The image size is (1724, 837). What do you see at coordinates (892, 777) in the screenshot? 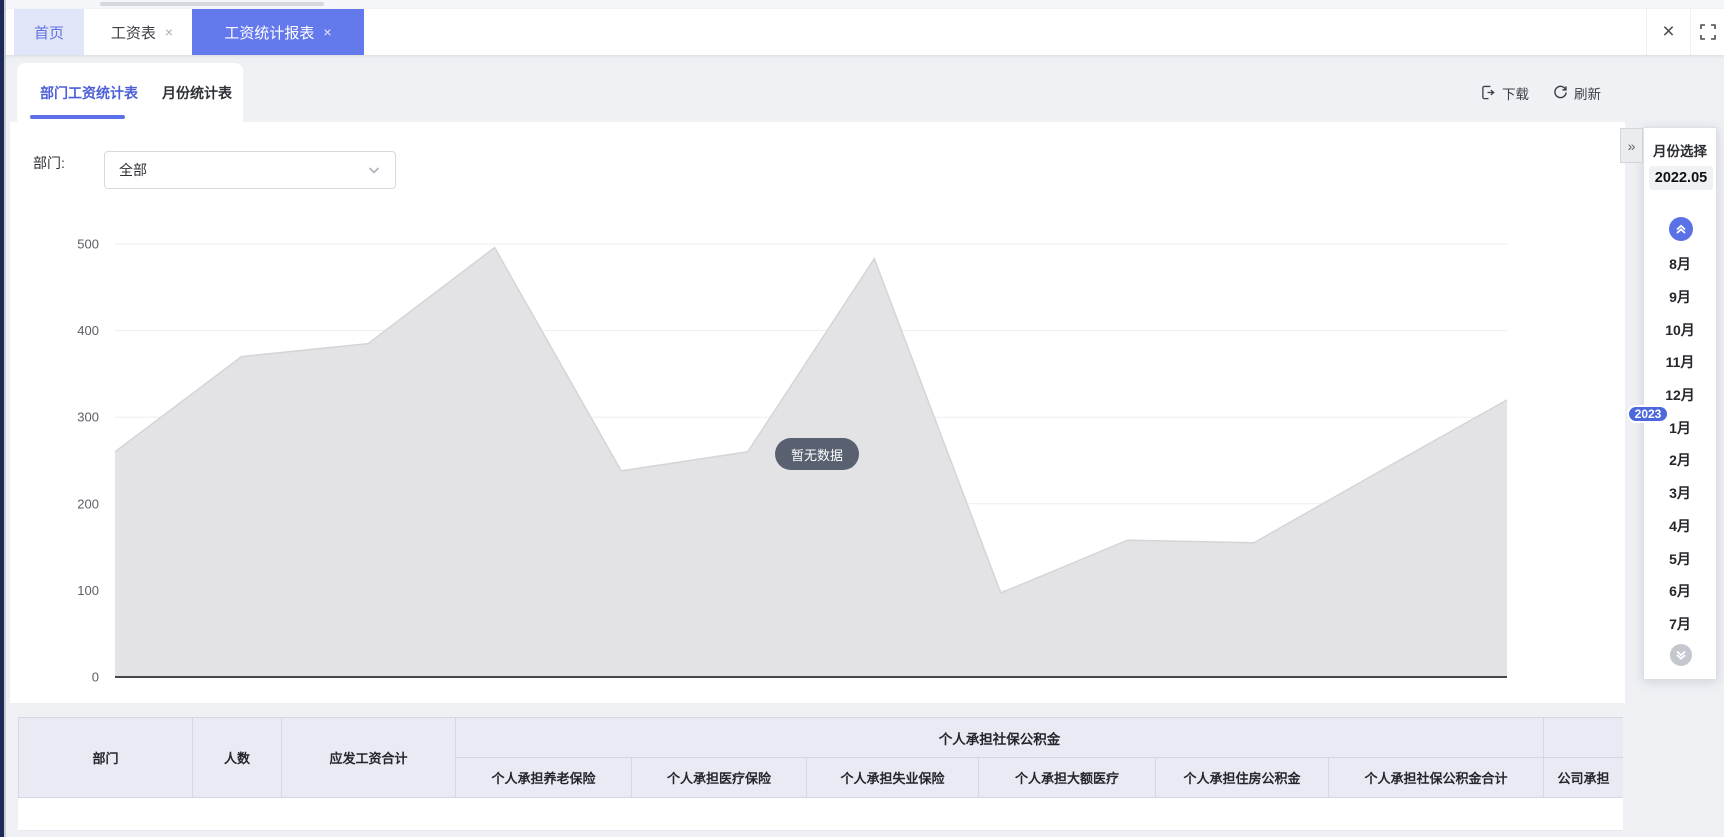
I see `table-subheader-cell: 个人承担失业保险` at bounding box center [892, 777].